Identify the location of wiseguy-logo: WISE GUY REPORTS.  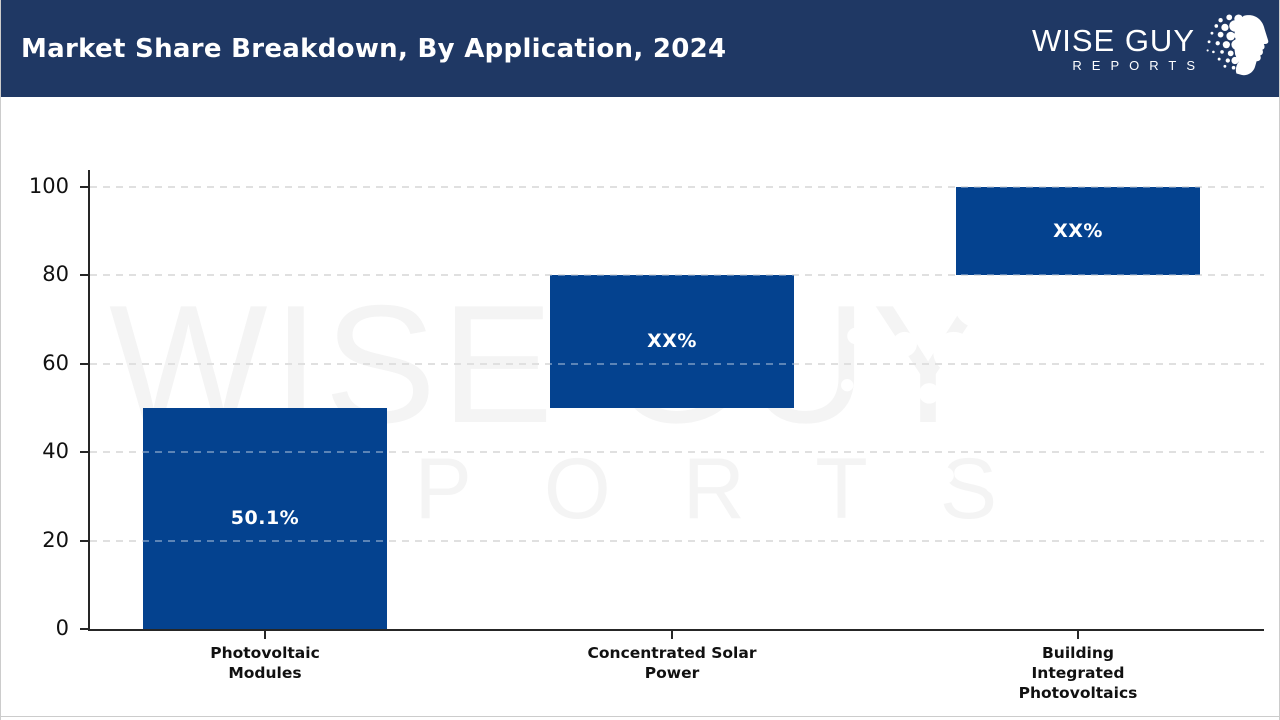
(1151, 49).